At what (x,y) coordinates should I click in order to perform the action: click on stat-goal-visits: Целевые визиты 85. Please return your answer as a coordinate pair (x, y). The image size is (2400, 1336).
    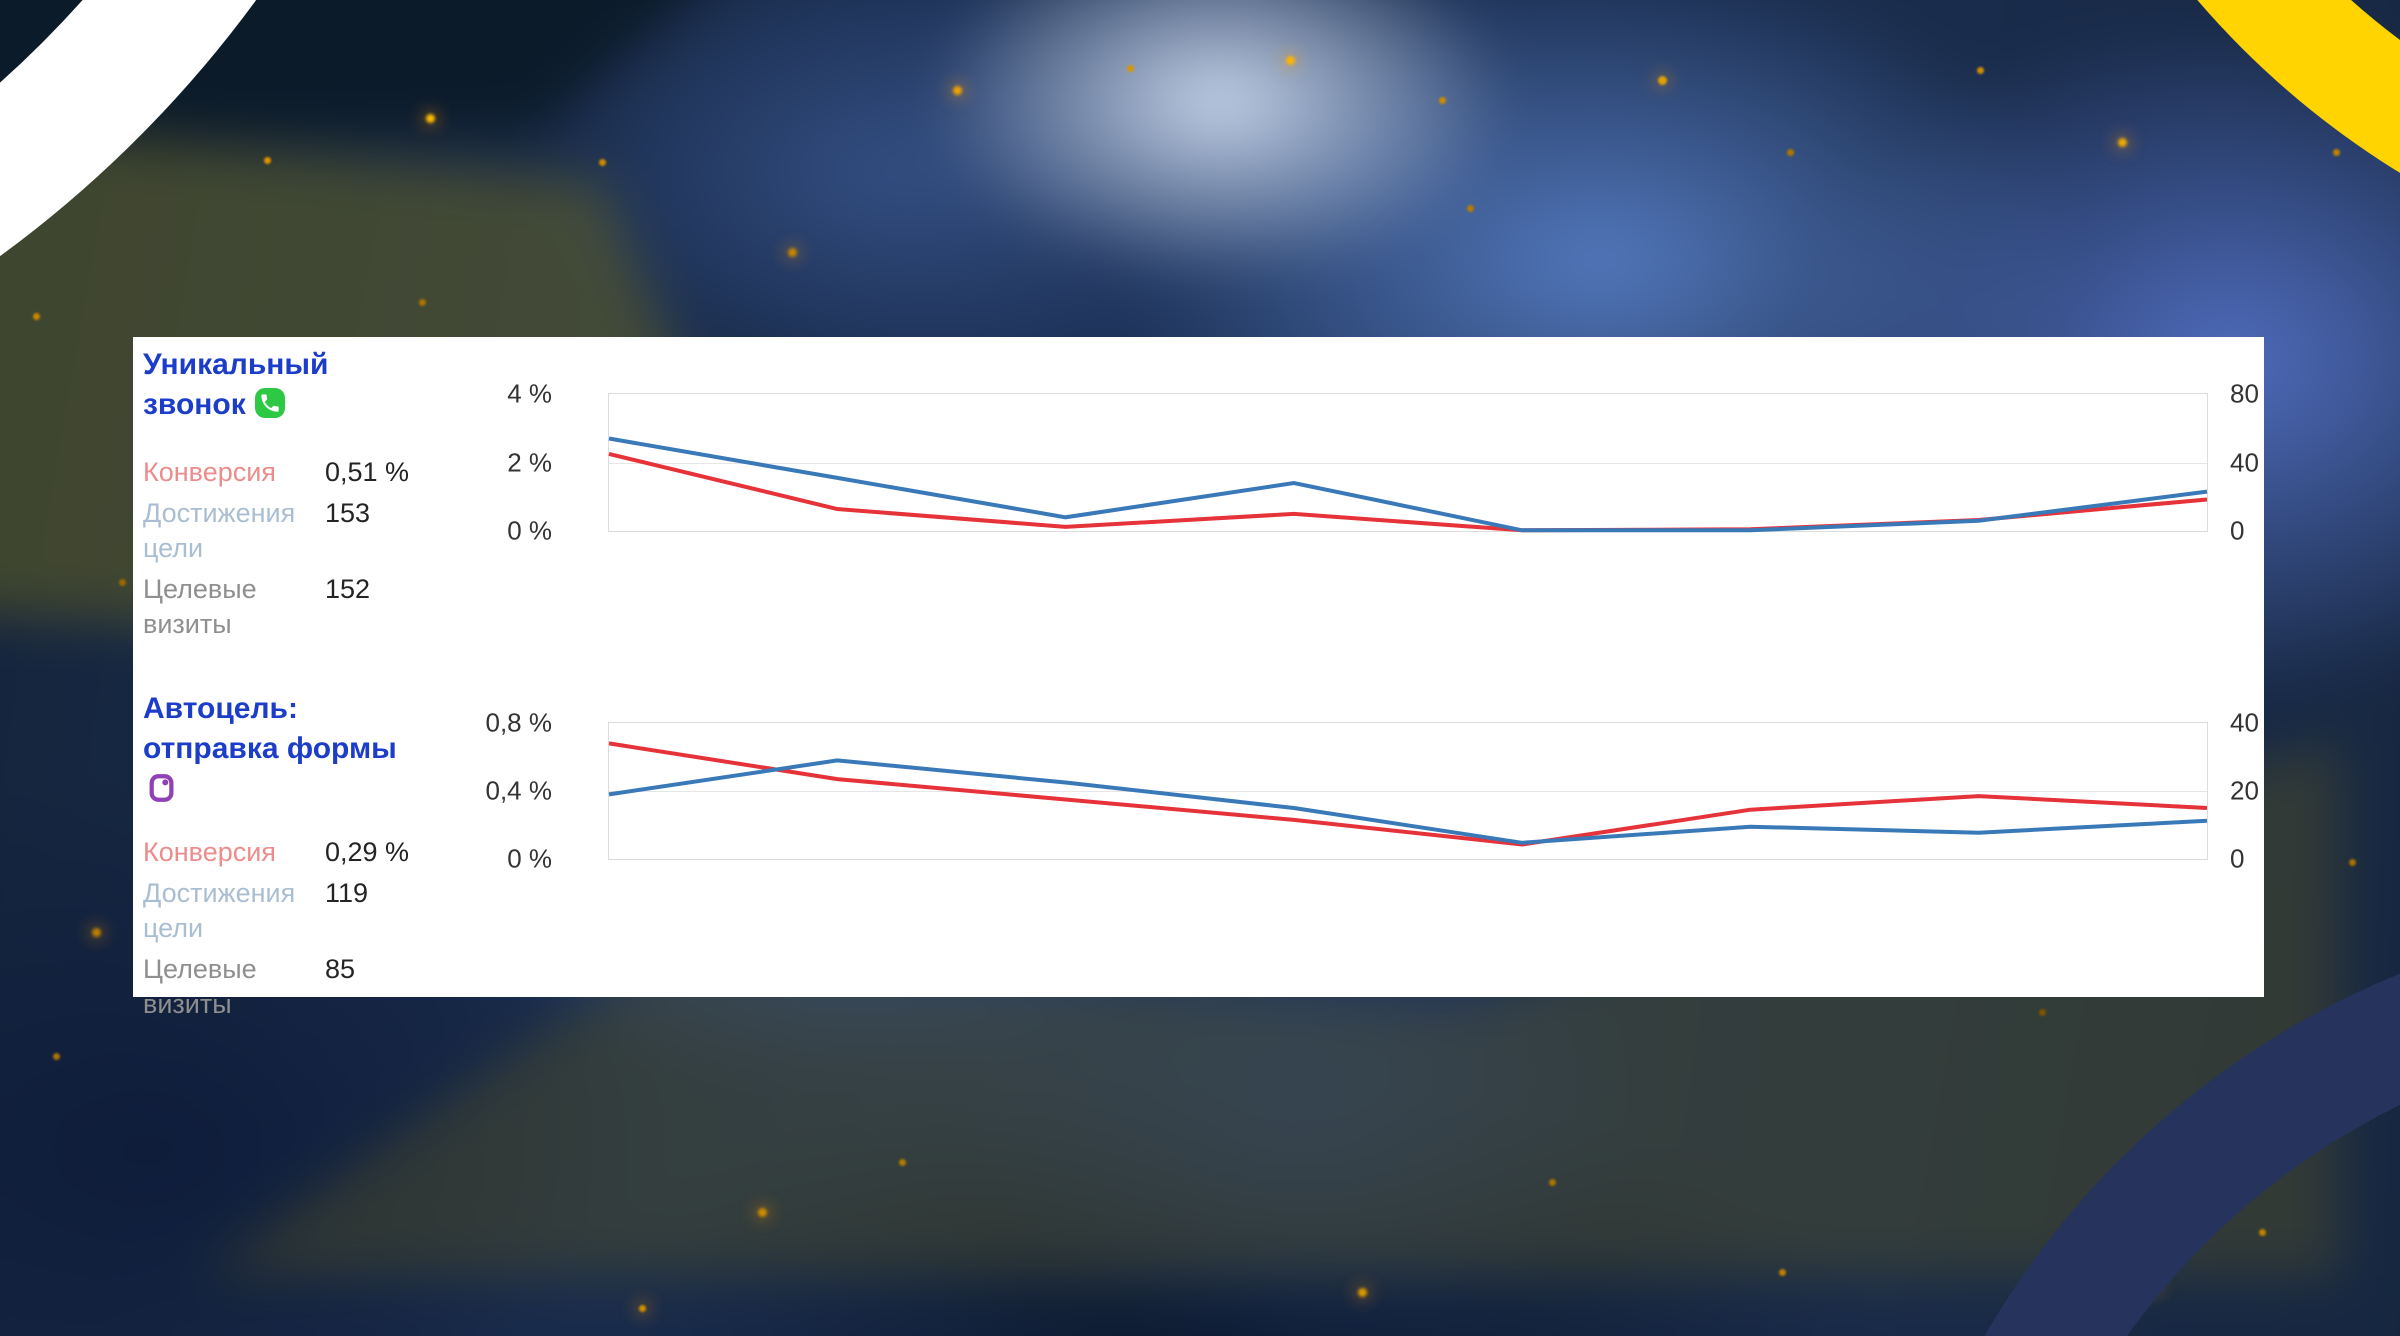
    Looking at the image, I should click on (313, 987).